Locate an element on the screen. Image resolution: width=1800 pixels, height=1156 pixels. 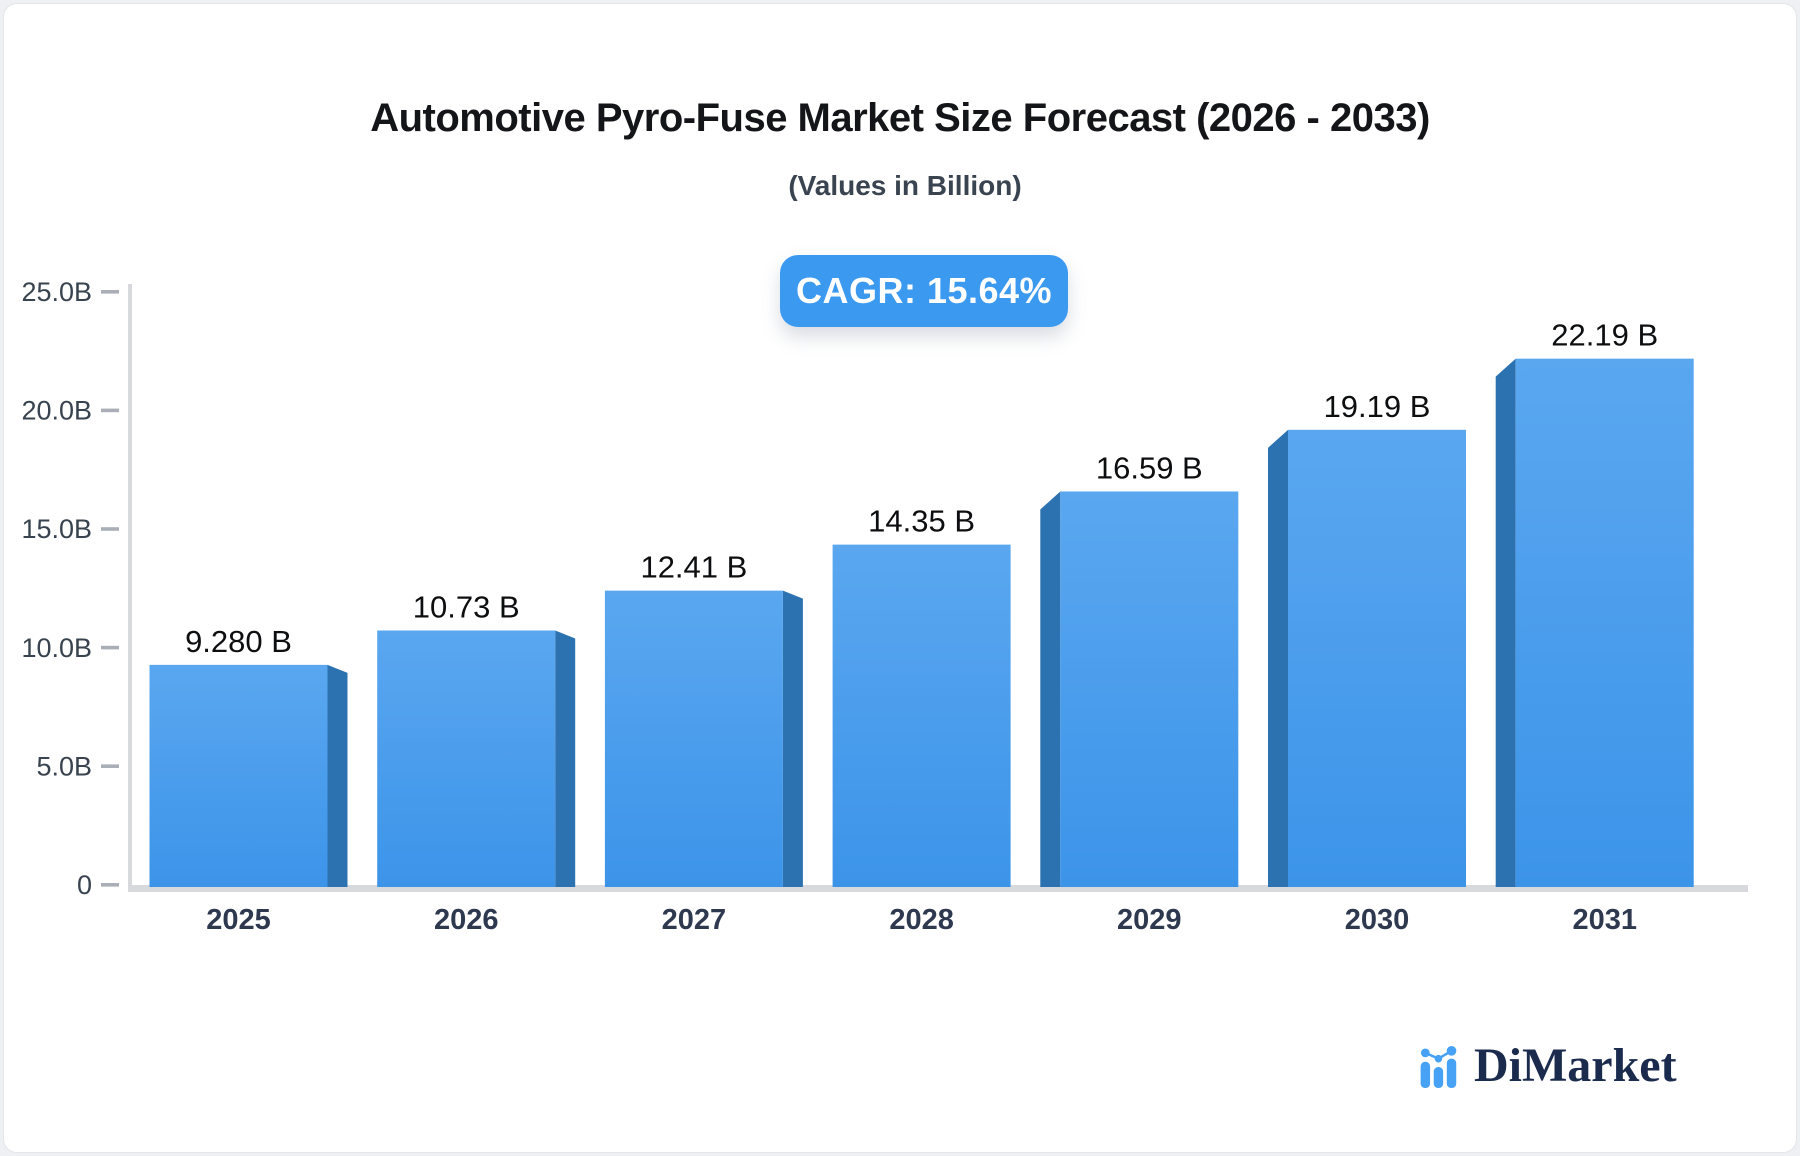
y-tick-label: 25.0B is located at coordinates (56, 292).